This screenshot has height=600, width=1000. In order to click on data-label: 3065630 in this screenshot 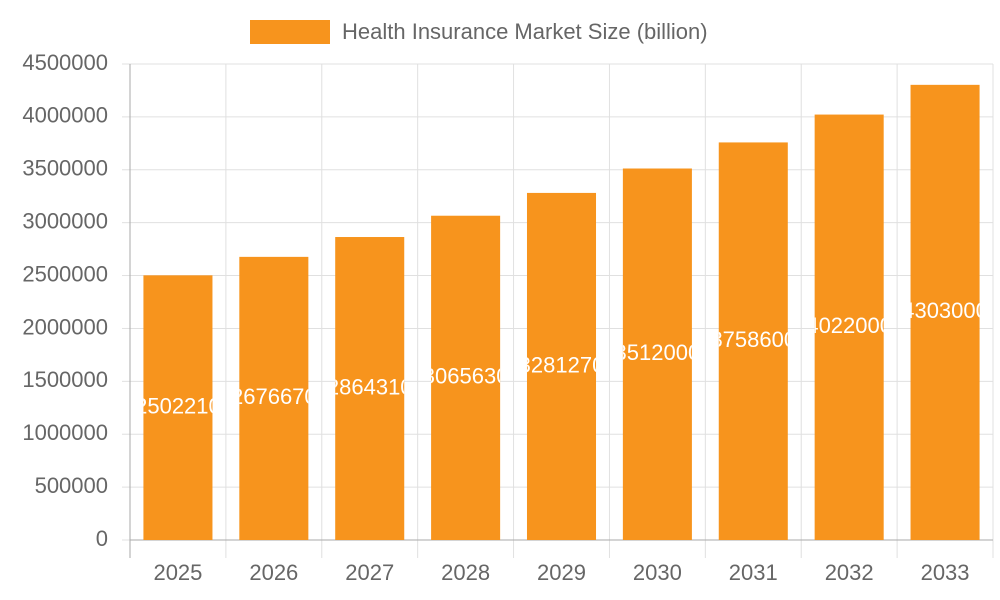, I will do `click(466, 376)`.